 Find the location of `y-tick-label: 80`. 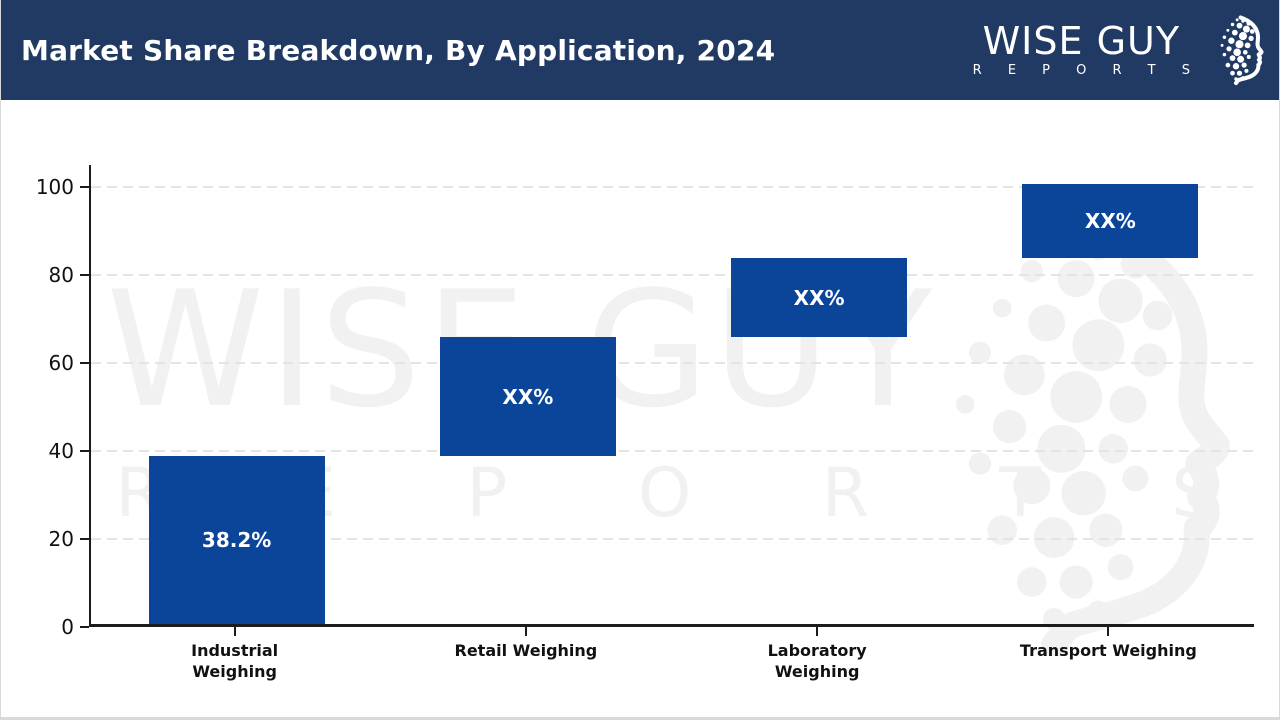

y-tick-label: 80 is located at coordinates (61, 275).